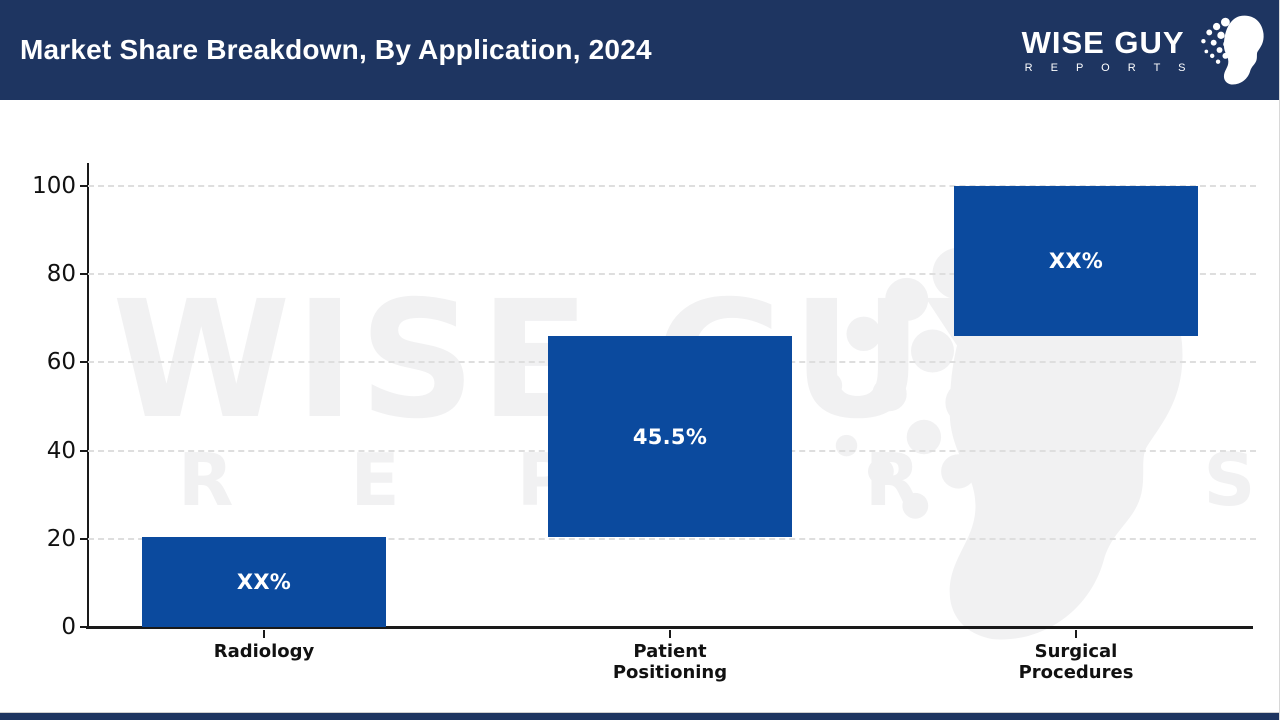 Image resolution: width=1280 pixels, height=720 pixels. Describe the element at coordinates (61, 274) in the screenshot. I see `y-tick-label: 80` at that location.